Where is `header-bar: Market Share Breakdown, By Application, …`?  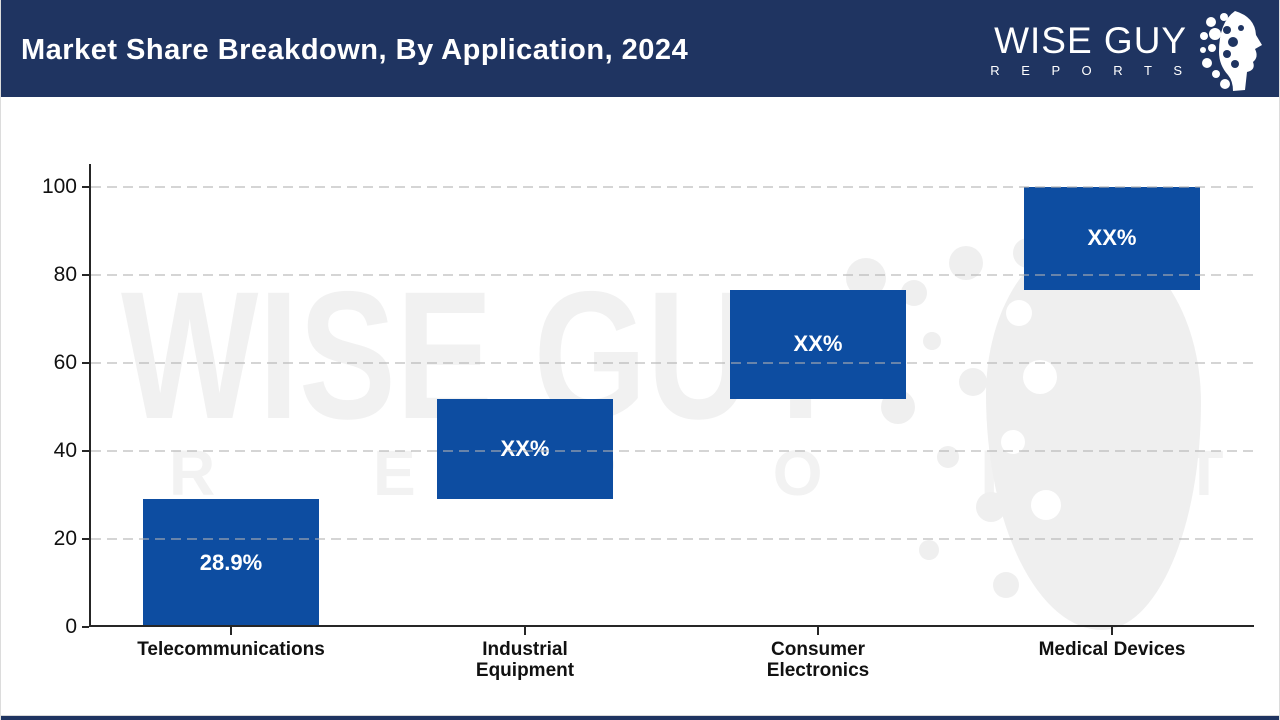 header-bar: Market Share Breakdown, By Application, … is located at coordinates (640, 48).